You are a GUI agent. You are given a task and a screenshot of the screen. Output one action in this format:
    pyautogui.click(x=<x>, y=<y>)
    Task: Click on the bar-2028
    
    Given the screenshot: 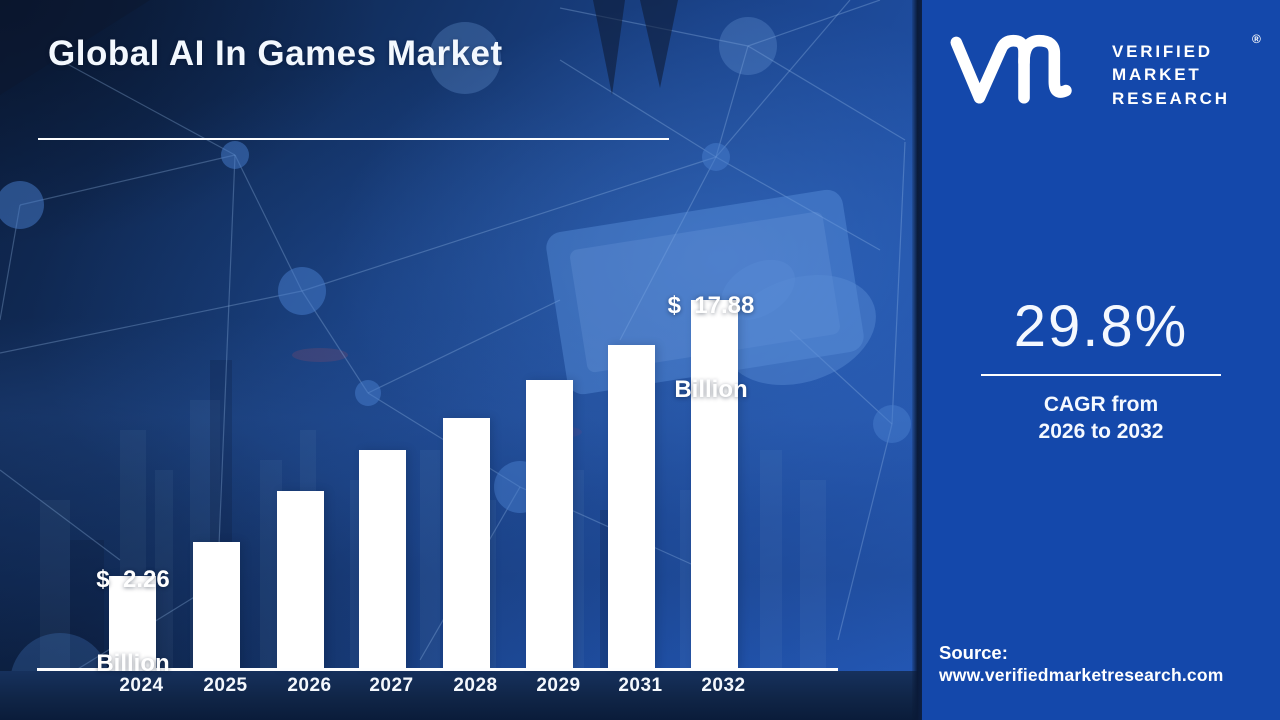 What is the action you would take?
    pyautogui.click(x=466, y=543)
    